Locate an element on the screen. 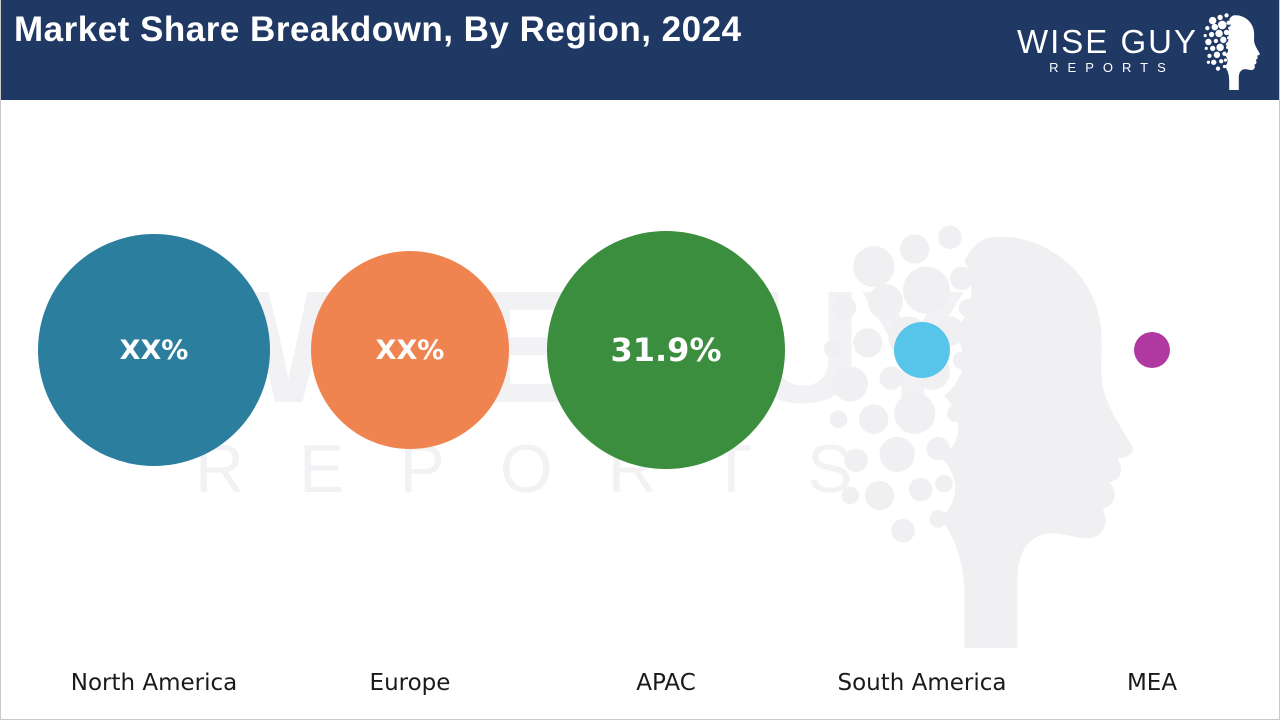 Image resolution: width=1280 pixels, height=720 pixels. logo-text: WISE GUY REPORTS is located at coordinates (1107, 48).